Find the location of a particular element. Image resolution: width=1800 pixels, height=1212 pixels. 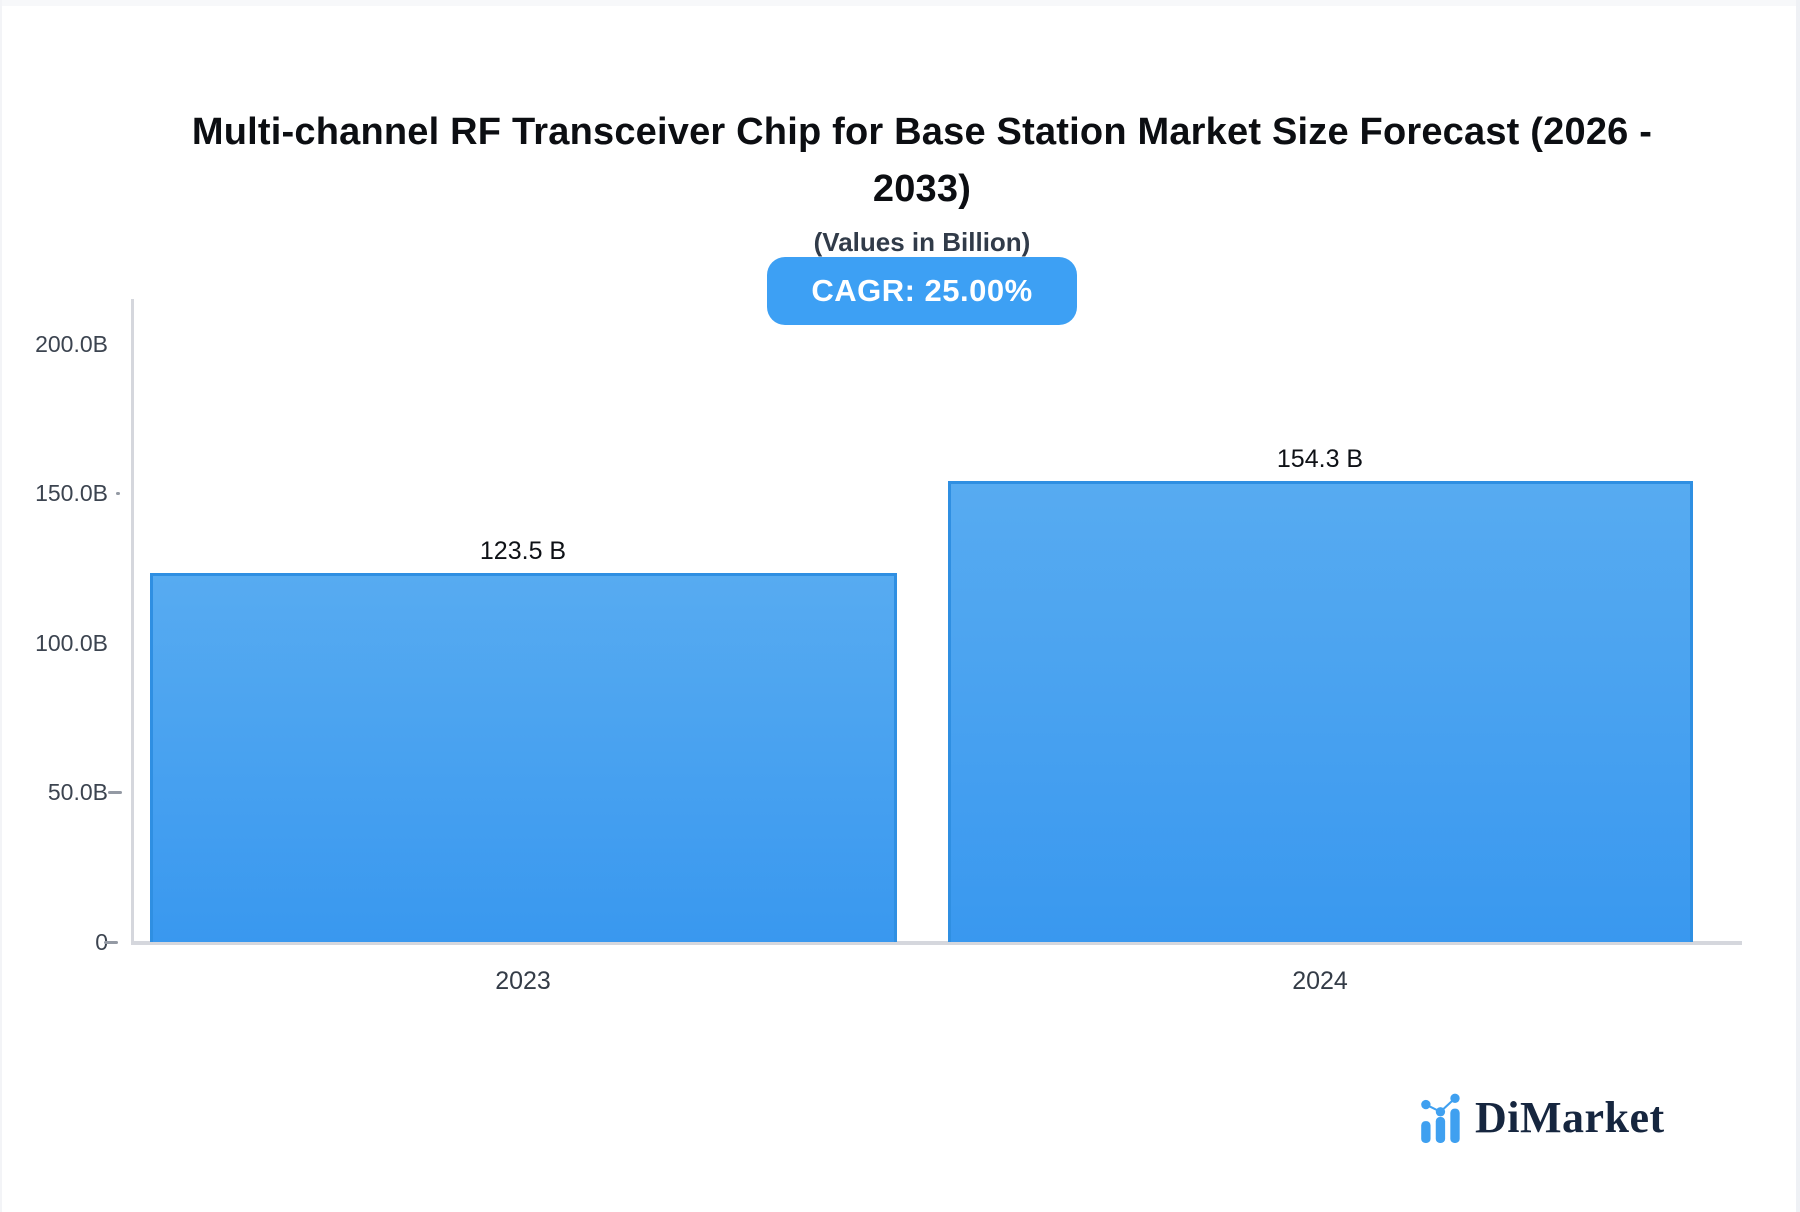

bar-value-label-2023: 123.5 B is located at coordinates (523, 551).